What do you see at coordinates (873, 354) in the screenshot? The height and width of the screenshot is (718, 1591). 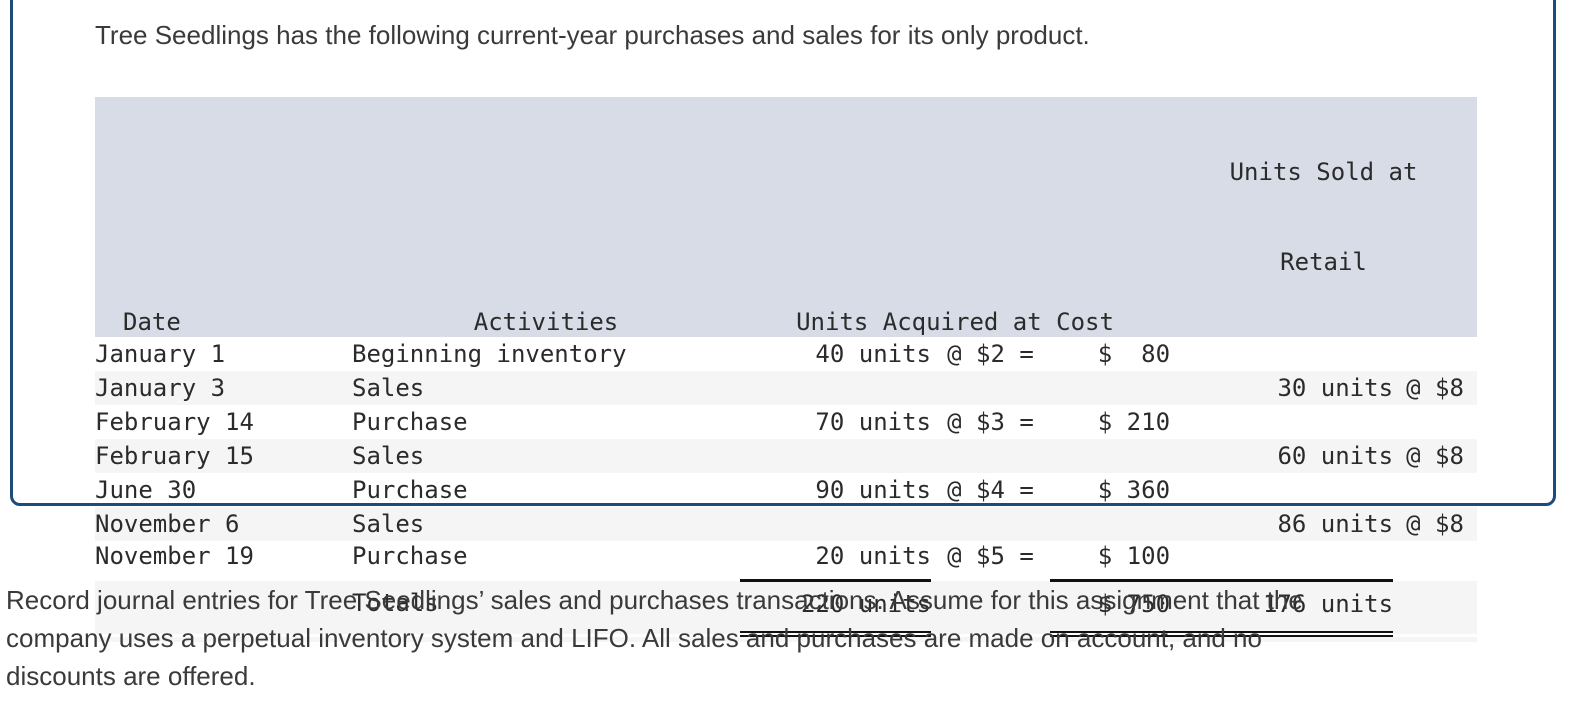 I see `cell-units-acquired-qty: 40 units` at bounding box center [873, 354].